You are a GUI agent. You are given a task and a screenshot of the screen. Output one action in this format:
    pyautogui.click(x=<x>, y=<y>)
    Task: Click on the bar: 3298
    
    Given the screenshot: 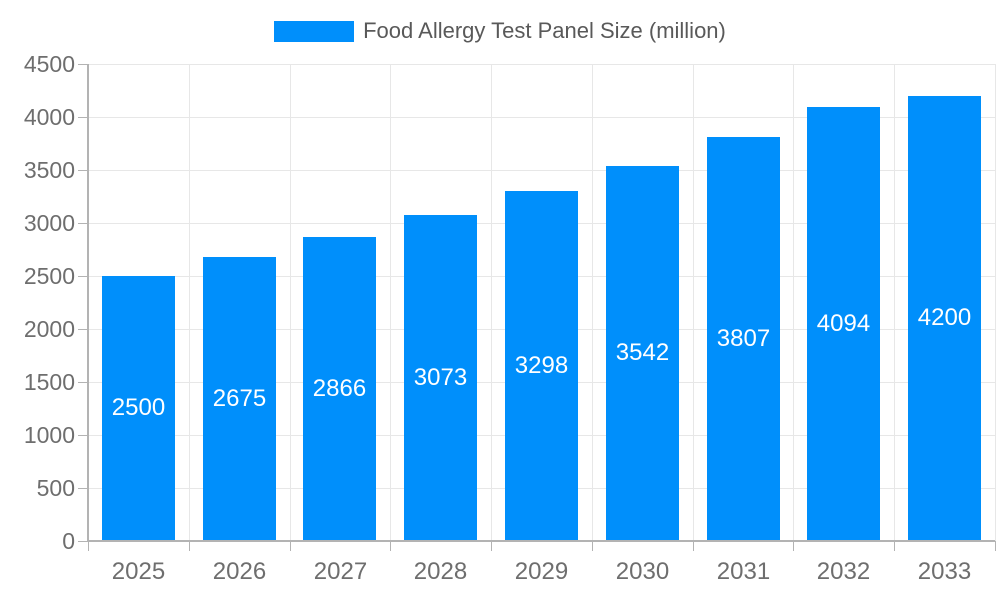 What is the action you would take?
    pyautogui.click(x=541, y=365)
    